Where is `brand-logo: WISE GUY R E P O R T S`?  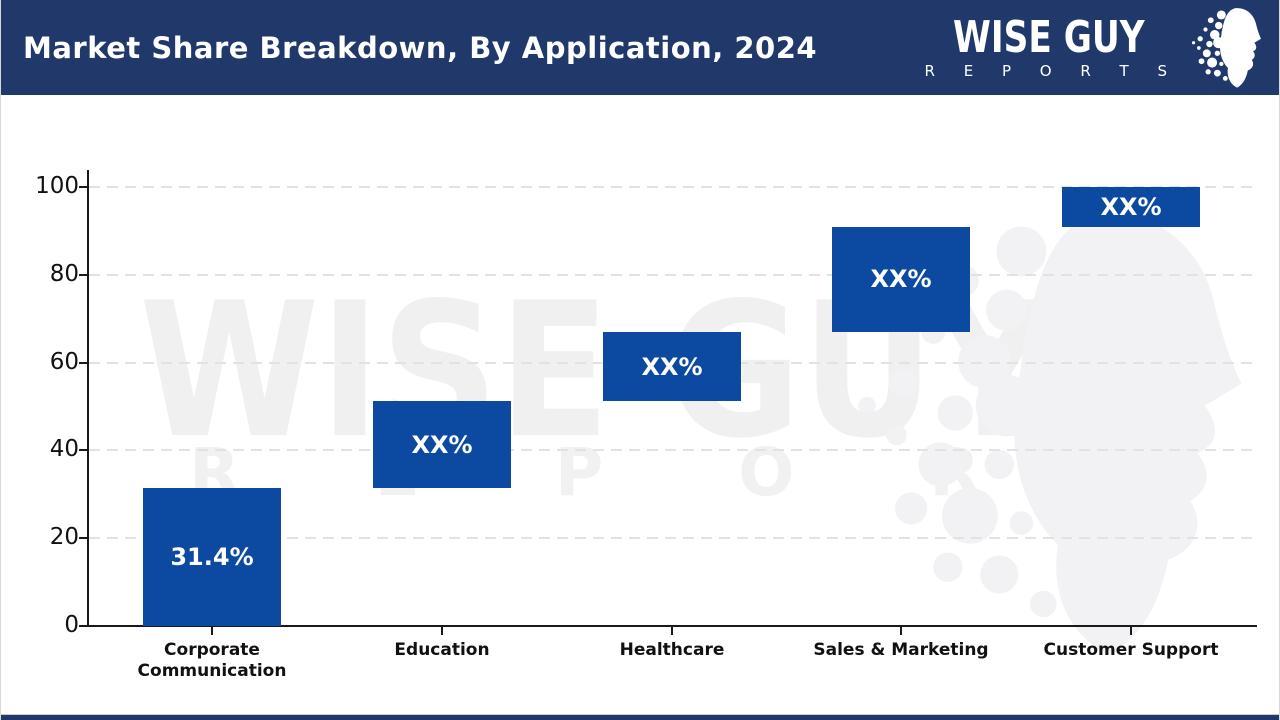
brand-logo: WISE GUY R E P O R T S is located at coordinates (1093, 48).